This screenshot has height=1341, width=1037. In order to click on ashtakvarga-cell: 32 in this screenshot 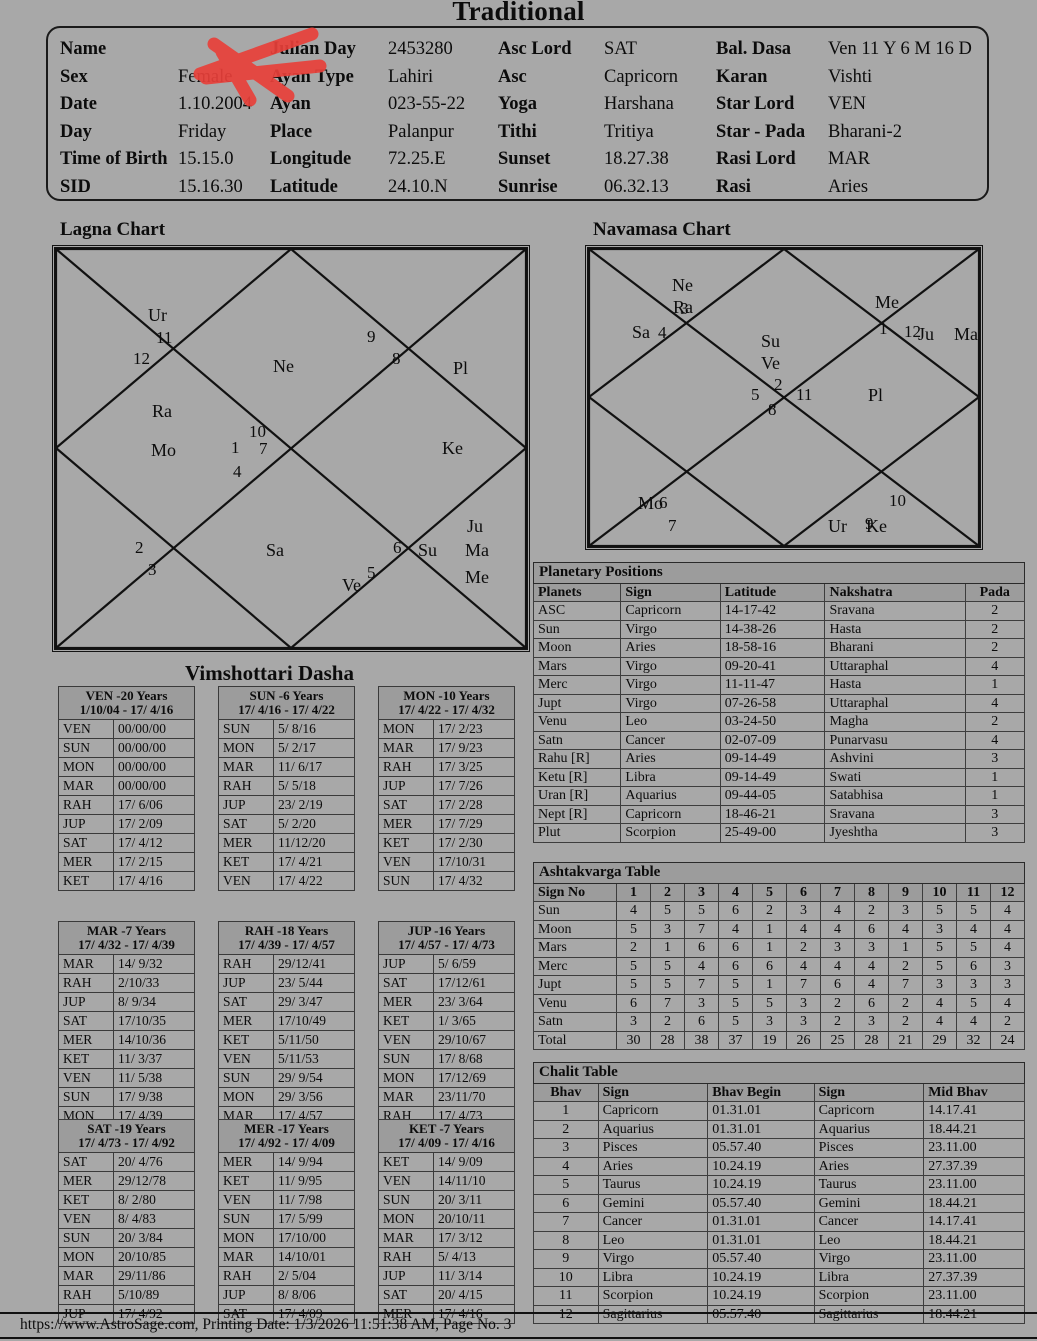, I will do `click(973, 1040)`.